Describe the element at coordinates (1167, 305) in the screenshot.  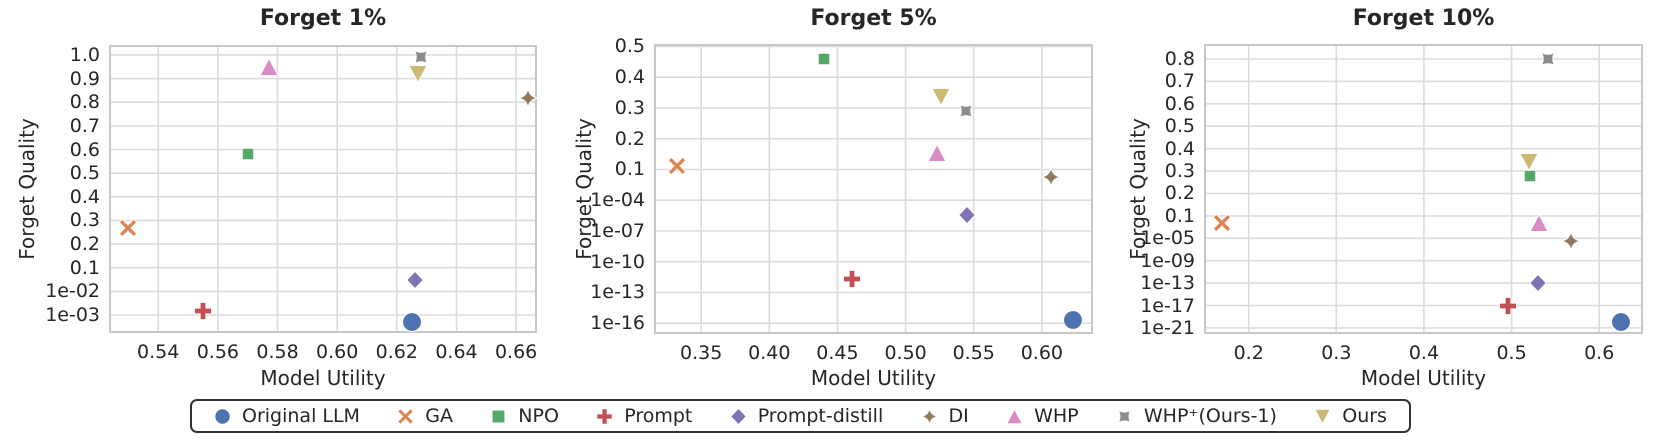
I see `y-tick-label: 1e-17` at that location.